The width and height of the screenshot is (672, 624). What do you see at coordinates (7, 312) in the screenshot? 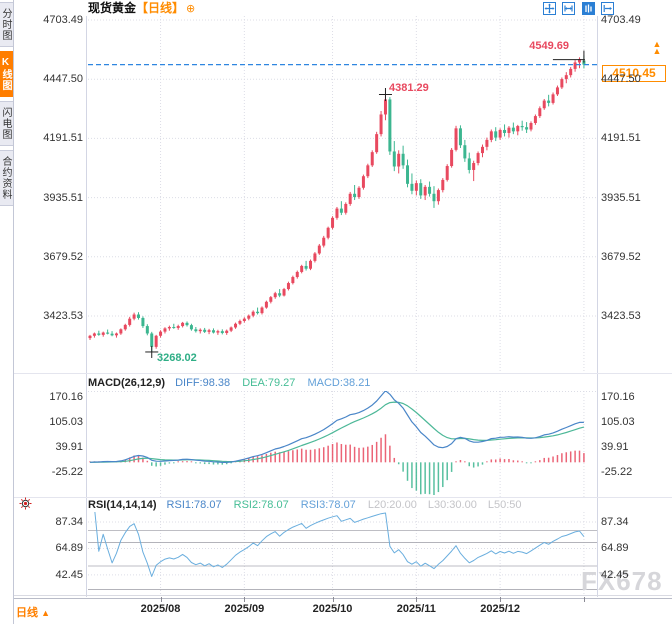
I see `sidebar-tabstrip: 分时图 K线图闪电图合约资料` at bounding box center [7, 312].